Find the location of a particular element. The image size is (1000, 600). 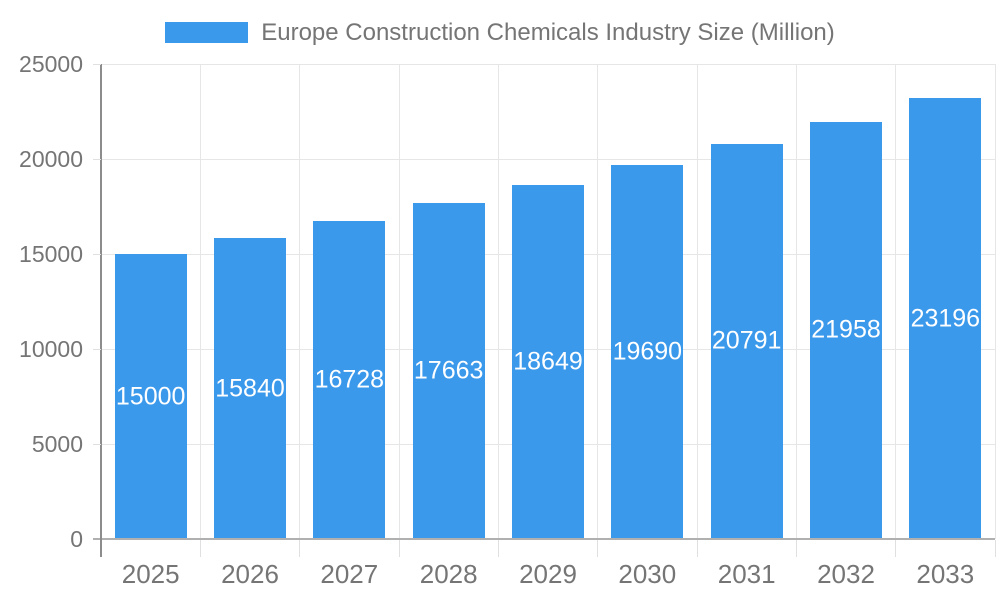

bar-2027: 16728 is located at coordinates (349, 380).